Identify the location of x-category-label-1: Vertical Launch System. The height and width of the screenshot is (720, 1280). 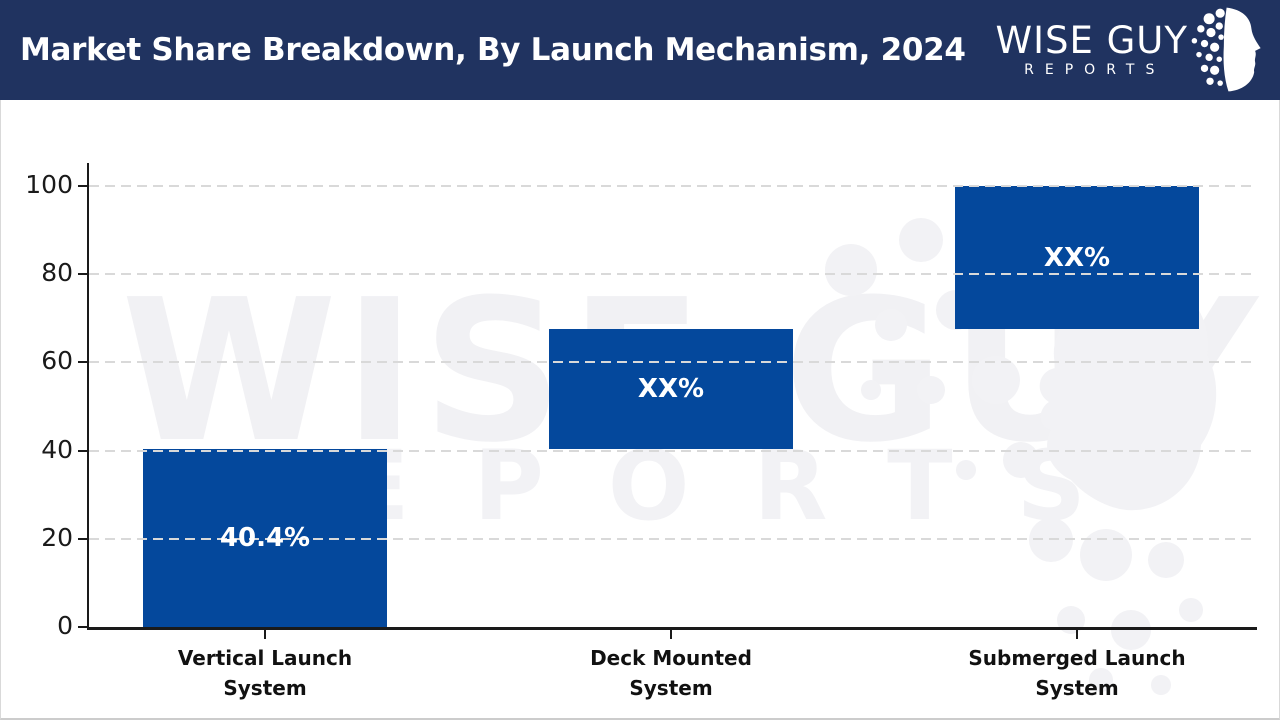
(265, 673).